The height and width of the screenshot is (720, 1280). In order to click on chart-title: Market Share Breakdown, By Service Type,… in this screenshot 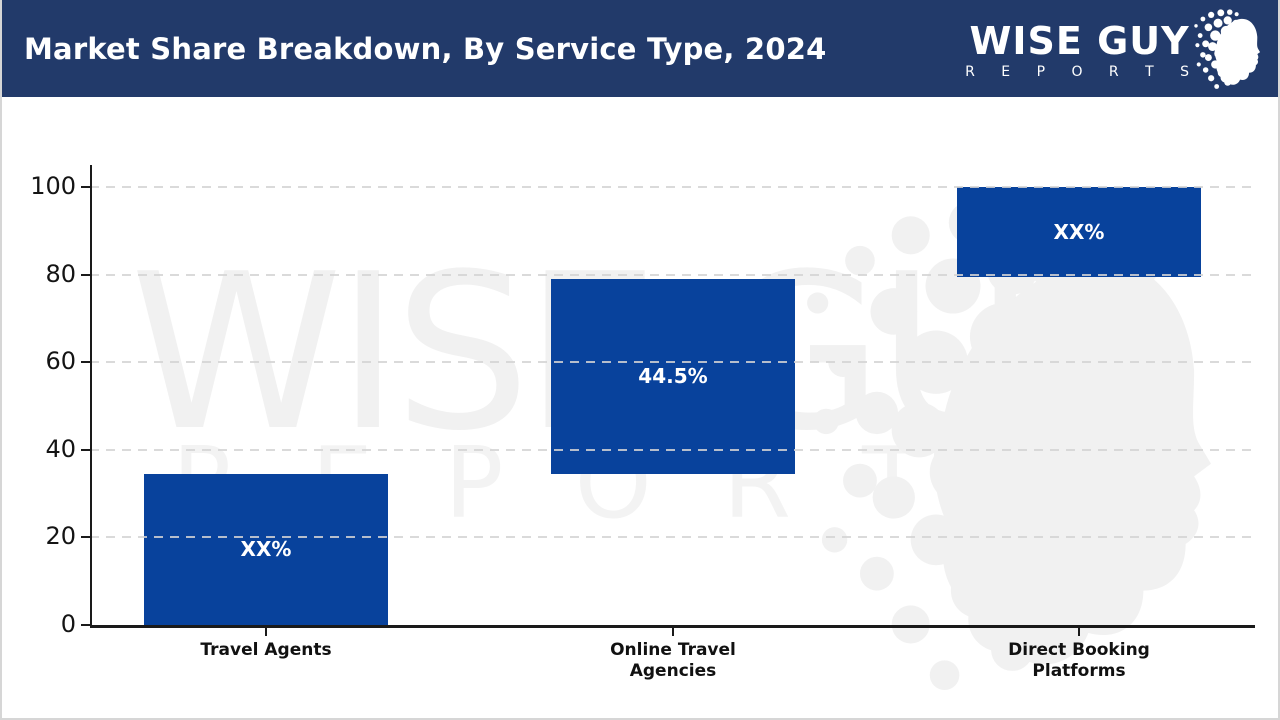, I will do `click(425, 48)`.